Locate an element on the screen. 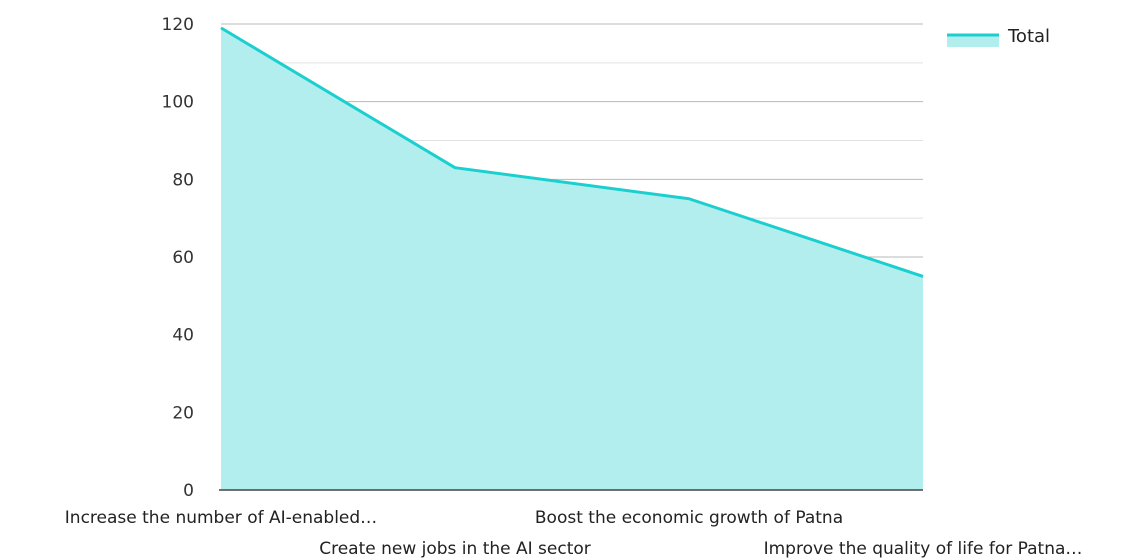 This screenshot has height=560, width=1142. y-tick-label: 120 is located at coordinates (178, 25).